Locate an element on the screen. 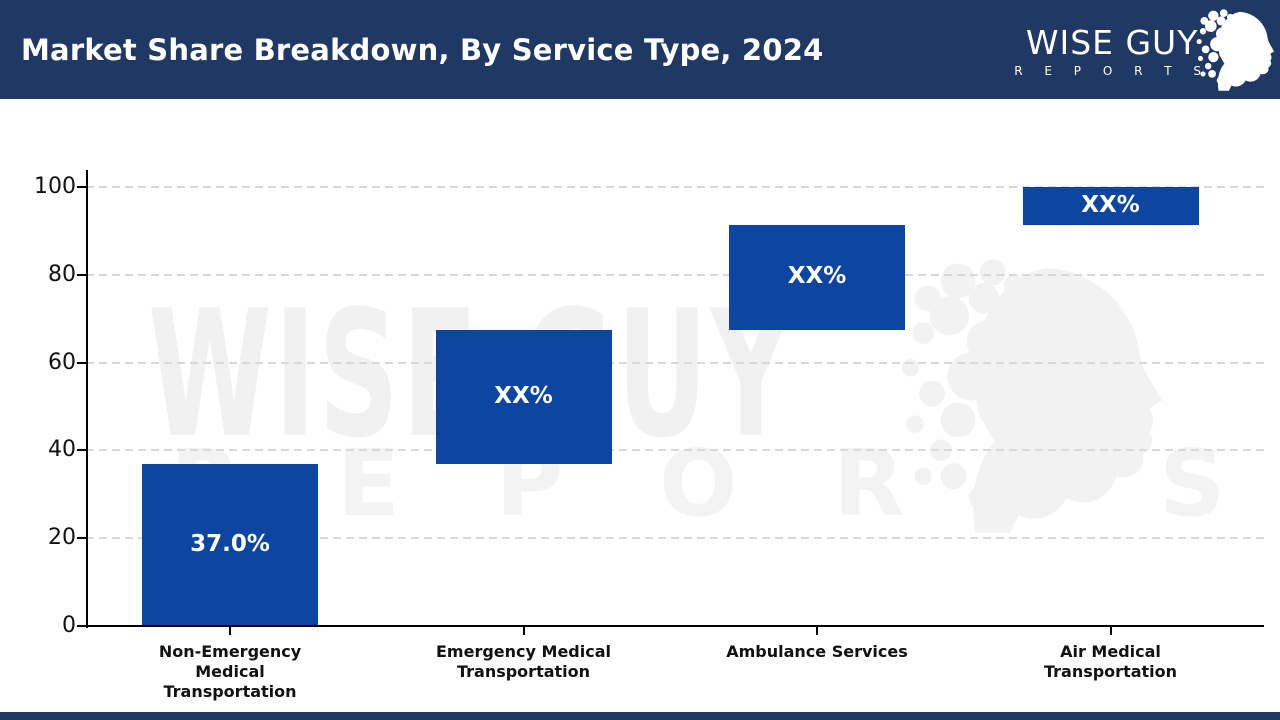 This screenshot has width=1280, height=720. x-axis-line is located at coordinates (675, 626).